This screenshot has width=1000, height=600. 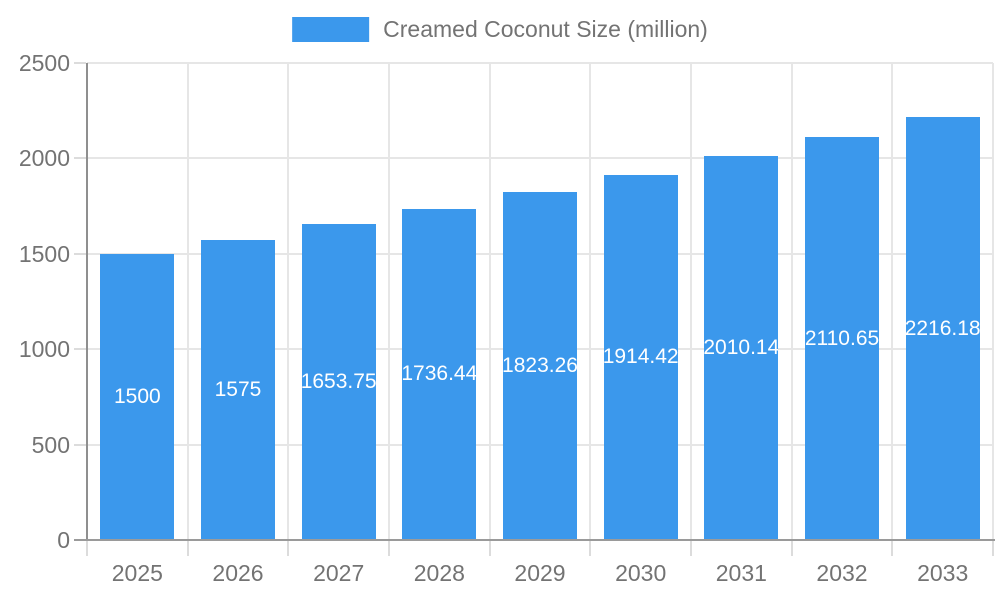 I want to click on x-axis-line, so click(x=534, y=540).